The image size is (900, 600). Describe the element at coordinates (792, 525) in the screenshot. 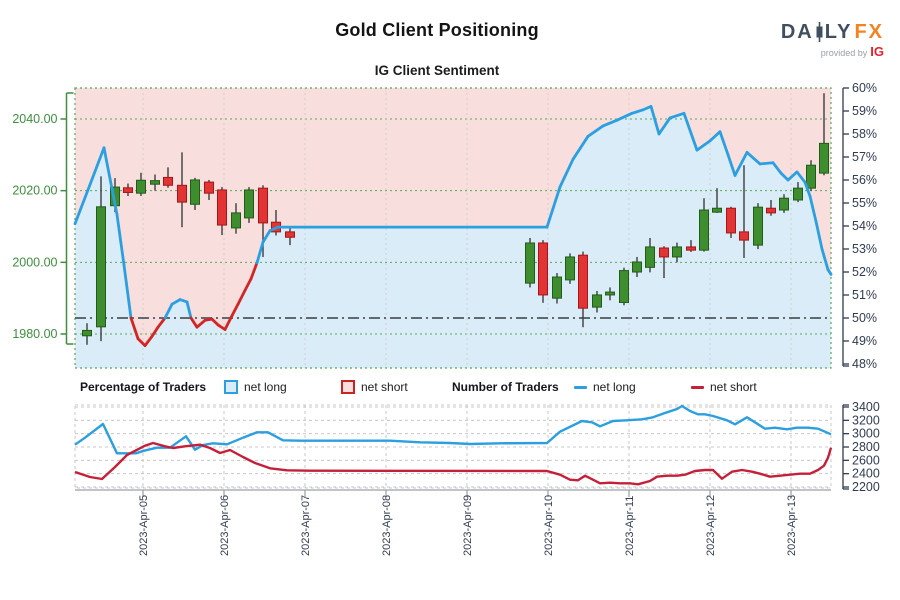

I see `svg-text: 2023-Apr-13` at that location.